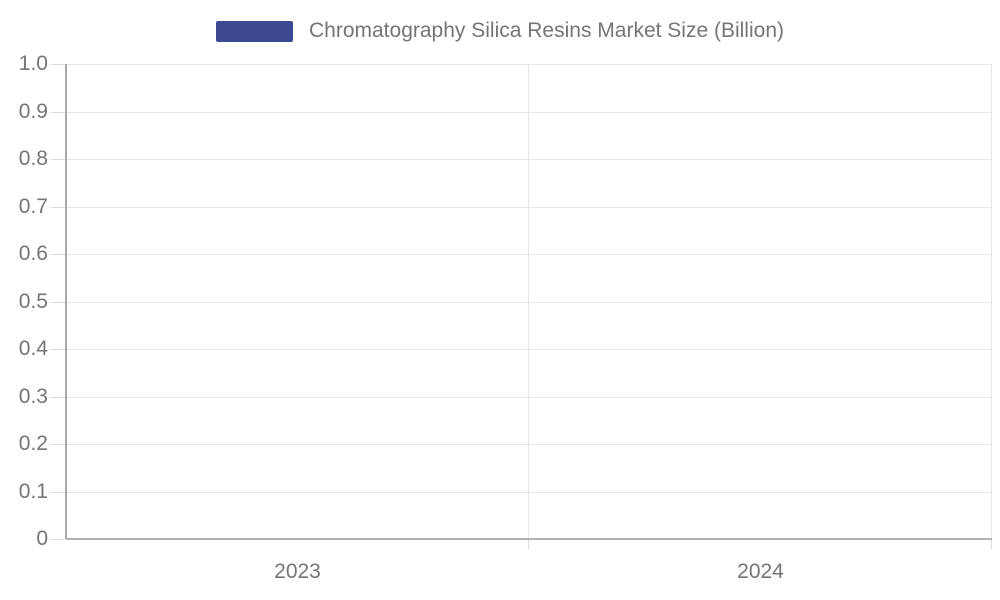 This screenshot has width=1000, height=600. Describe the element at coordinates (33, 443) in the screenshot. I see `y-axis-tick-label: 0.2` at that location.